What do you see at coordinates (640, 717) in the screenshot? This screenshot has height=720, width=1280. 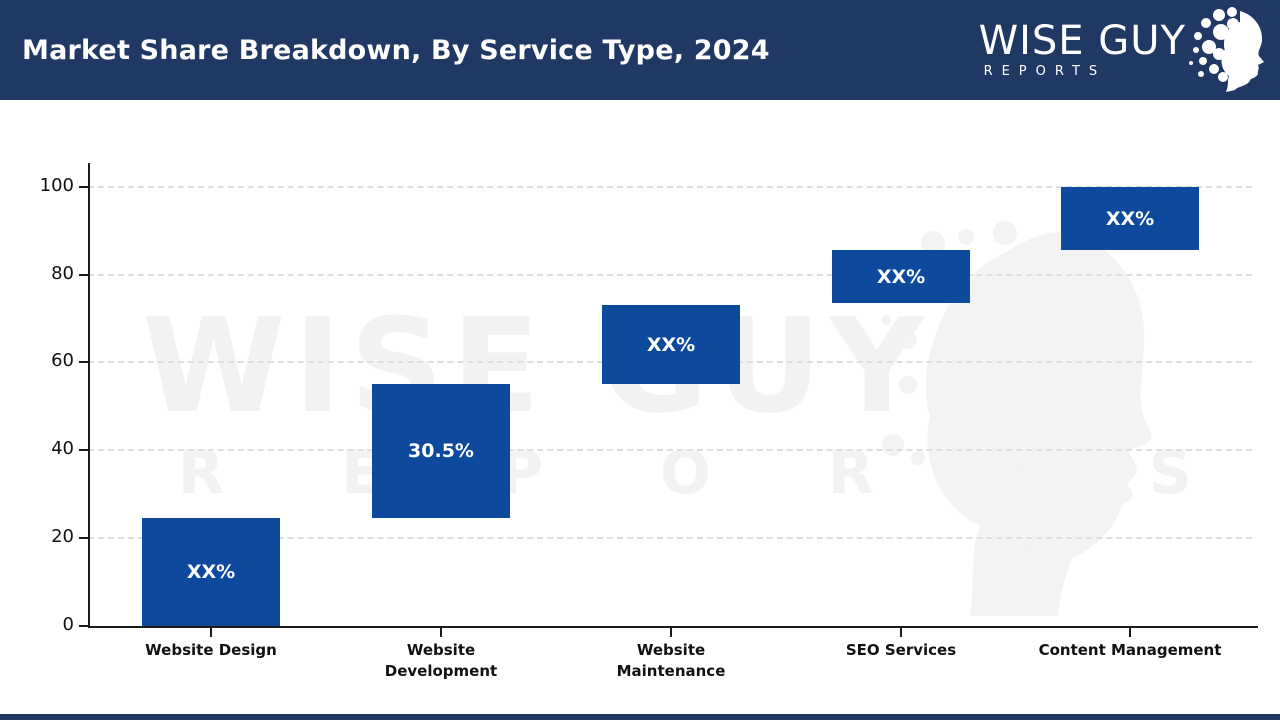 I see `footer-bar` at bounding box center [640, 717].